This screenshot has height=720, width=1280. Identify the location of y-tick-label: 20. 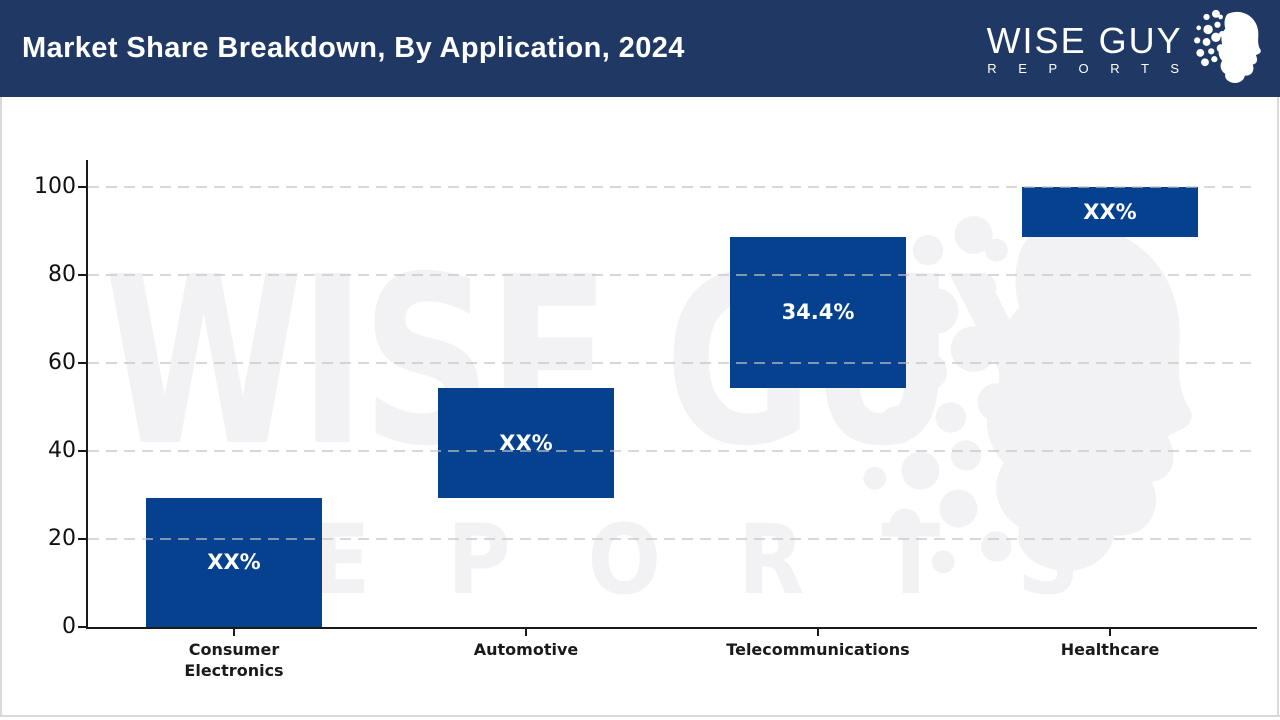
(62, 538).